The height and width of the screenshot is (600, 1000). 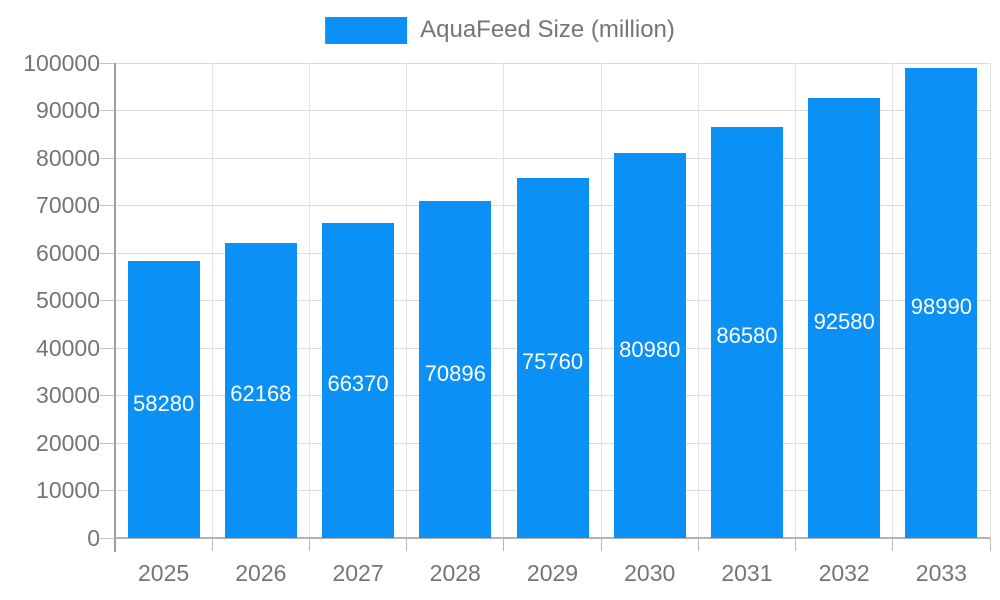 I want to click on y-axis-tick-label: 100000, so click(x=61, y=62).